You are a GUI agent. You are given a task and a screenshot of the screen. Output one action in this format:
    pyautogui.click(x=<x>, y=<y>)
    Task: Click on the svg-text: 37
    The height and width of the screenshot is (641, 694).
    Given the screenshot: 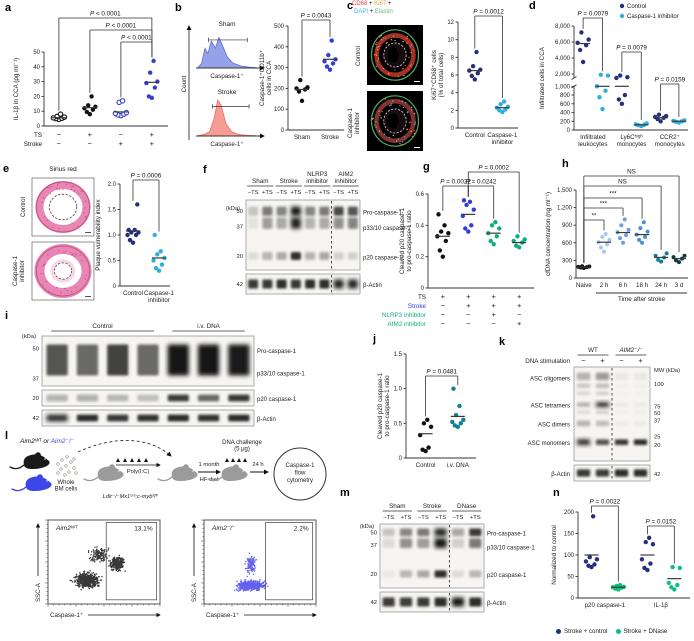 What is the action you would take?
    pyautogui.click(x=657, y=422)
    